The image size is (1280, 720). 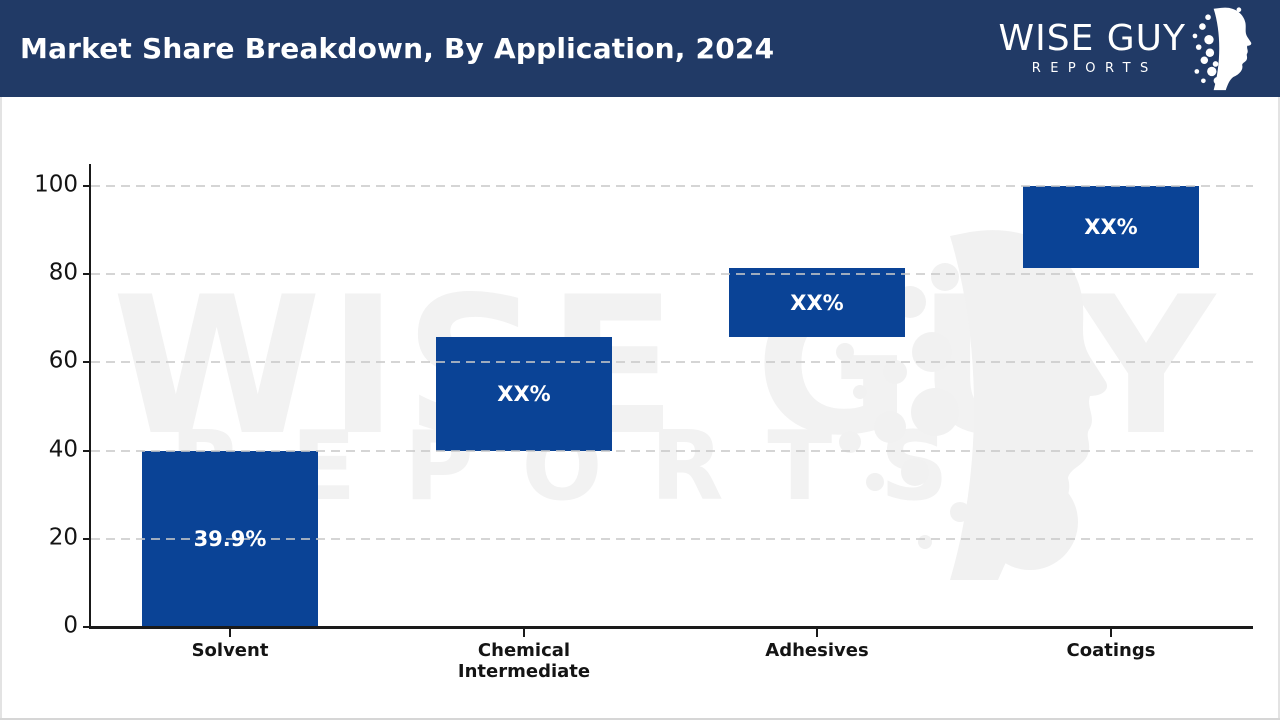 I want to click on x-category-label-adhesives: Adhesives, so click(x=817, y=650).